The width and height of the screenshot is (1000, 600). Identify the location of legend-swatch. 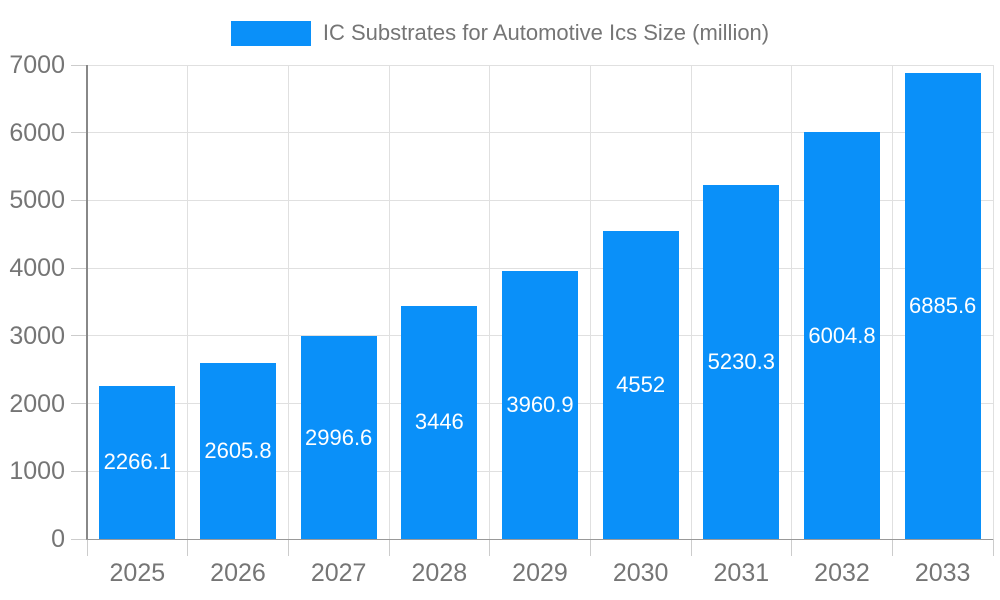
(270, 33).